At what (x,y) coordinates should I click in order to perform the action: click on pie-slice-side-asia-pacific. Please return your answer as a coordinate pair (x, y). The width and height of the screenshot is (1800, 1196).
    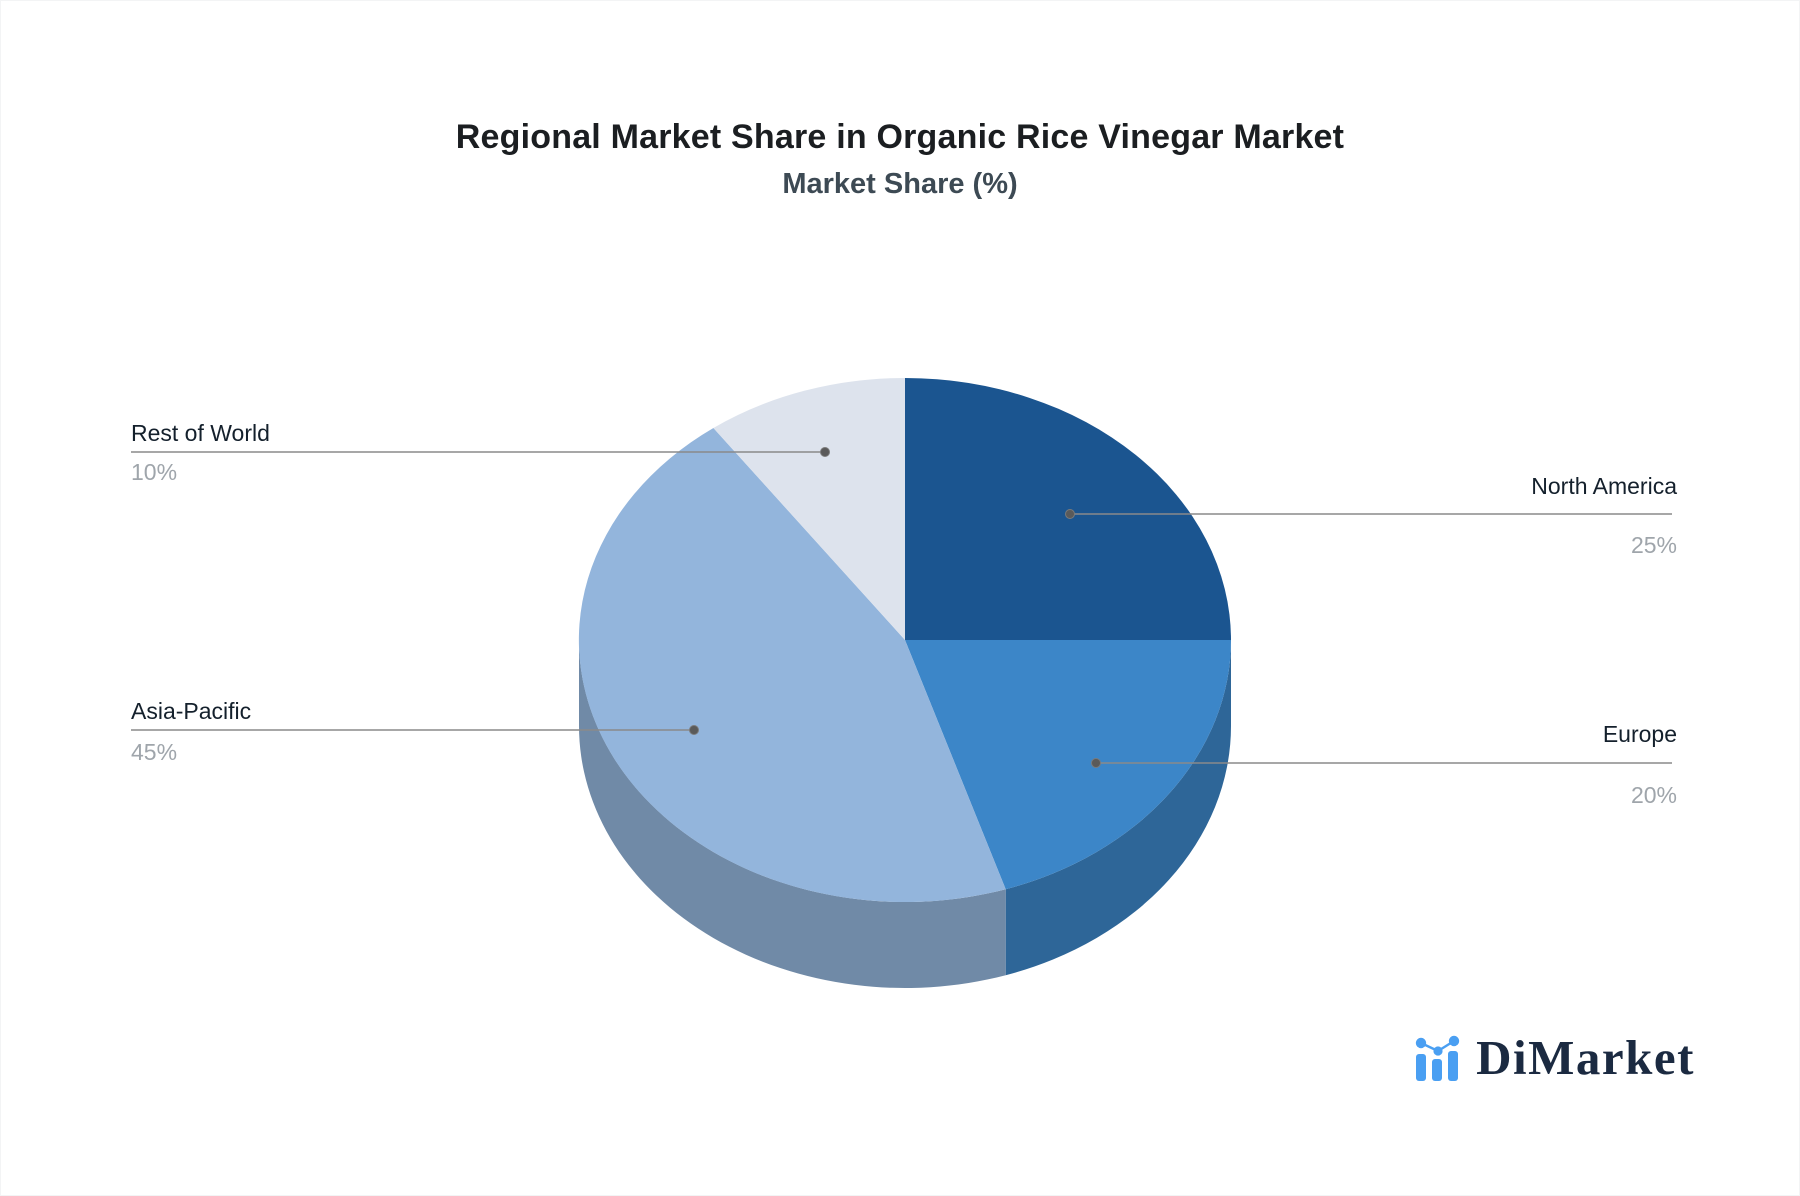
    Looking at the image, I should click on (792, 814).